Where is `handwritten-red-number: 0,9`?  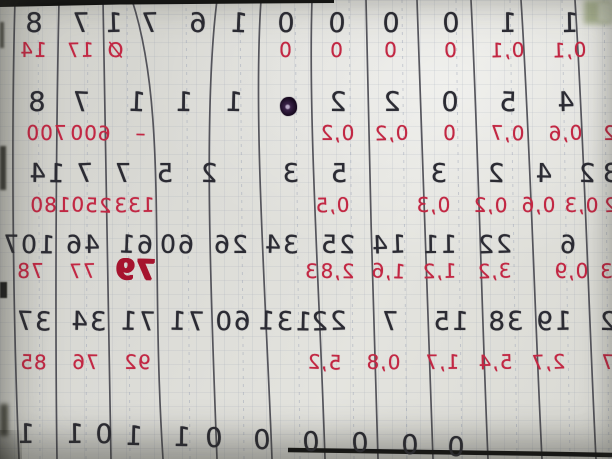
handwritten-red-number: 0,9 is located at coordinates (571, 270).